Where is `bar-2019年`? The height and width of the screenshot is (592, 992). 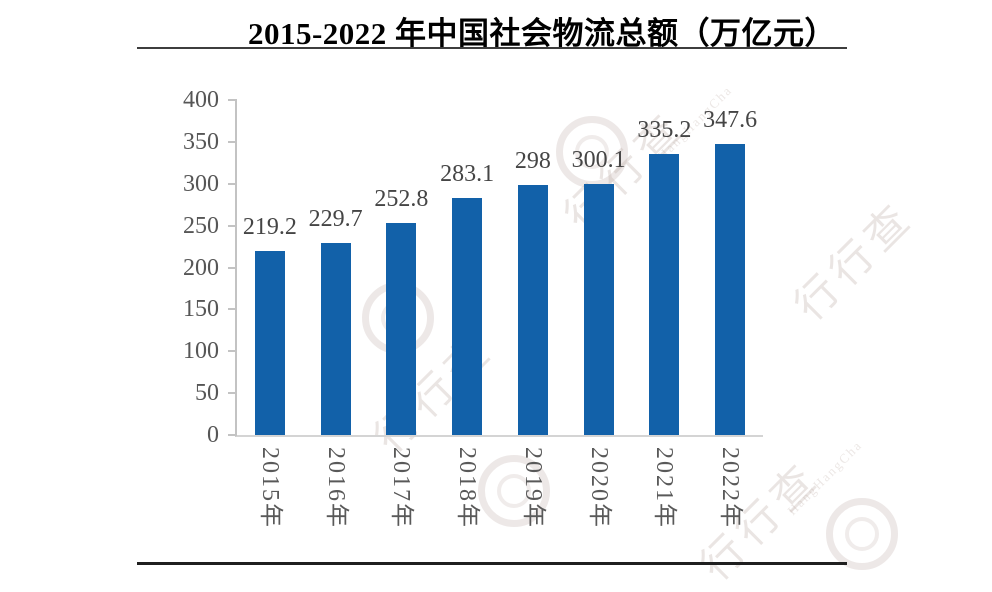
bar-2019年 is located at coordinates (532, 310).